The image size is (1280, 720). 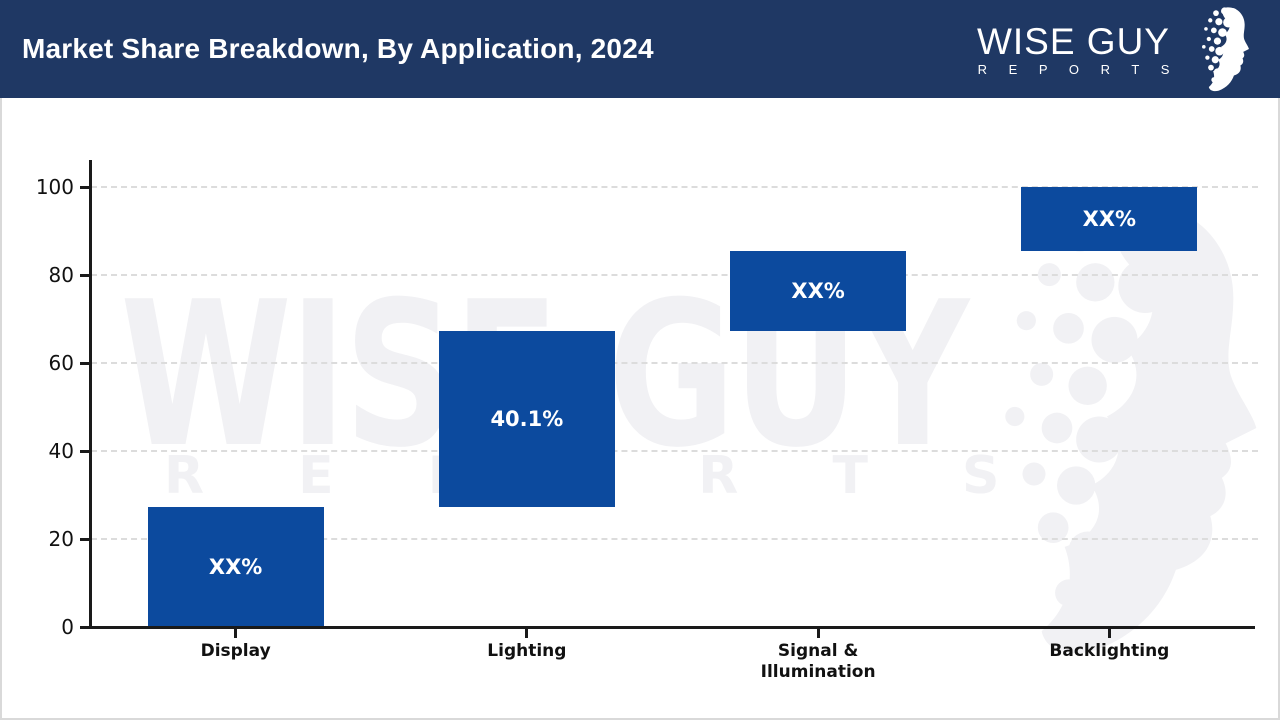 What do you see at coordinates (67, 627) in the screenshot?
I see `y-tick-label: 0` at bounding box center [67, 627].